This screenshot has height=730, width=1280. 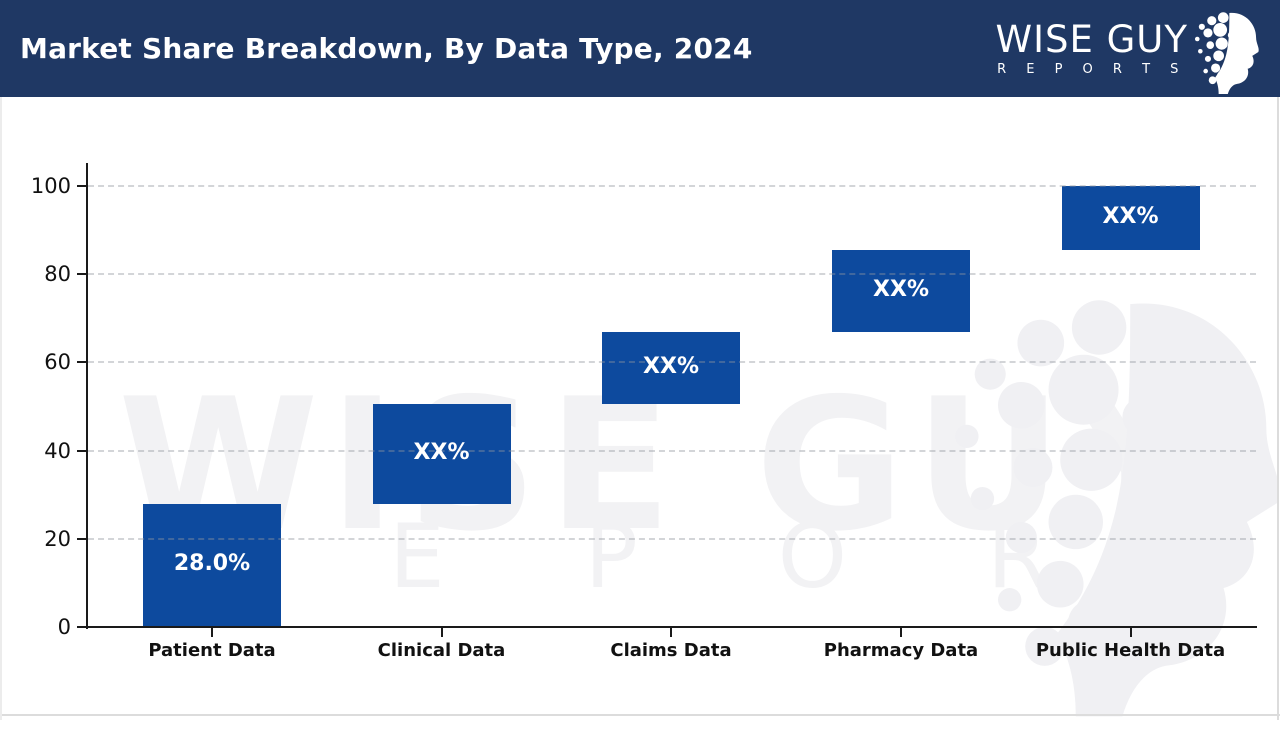 What do you see at coordinates (1116, 508) in the screenshot?
I see `watermark-head-icon` at bounding box center [1116, 508].